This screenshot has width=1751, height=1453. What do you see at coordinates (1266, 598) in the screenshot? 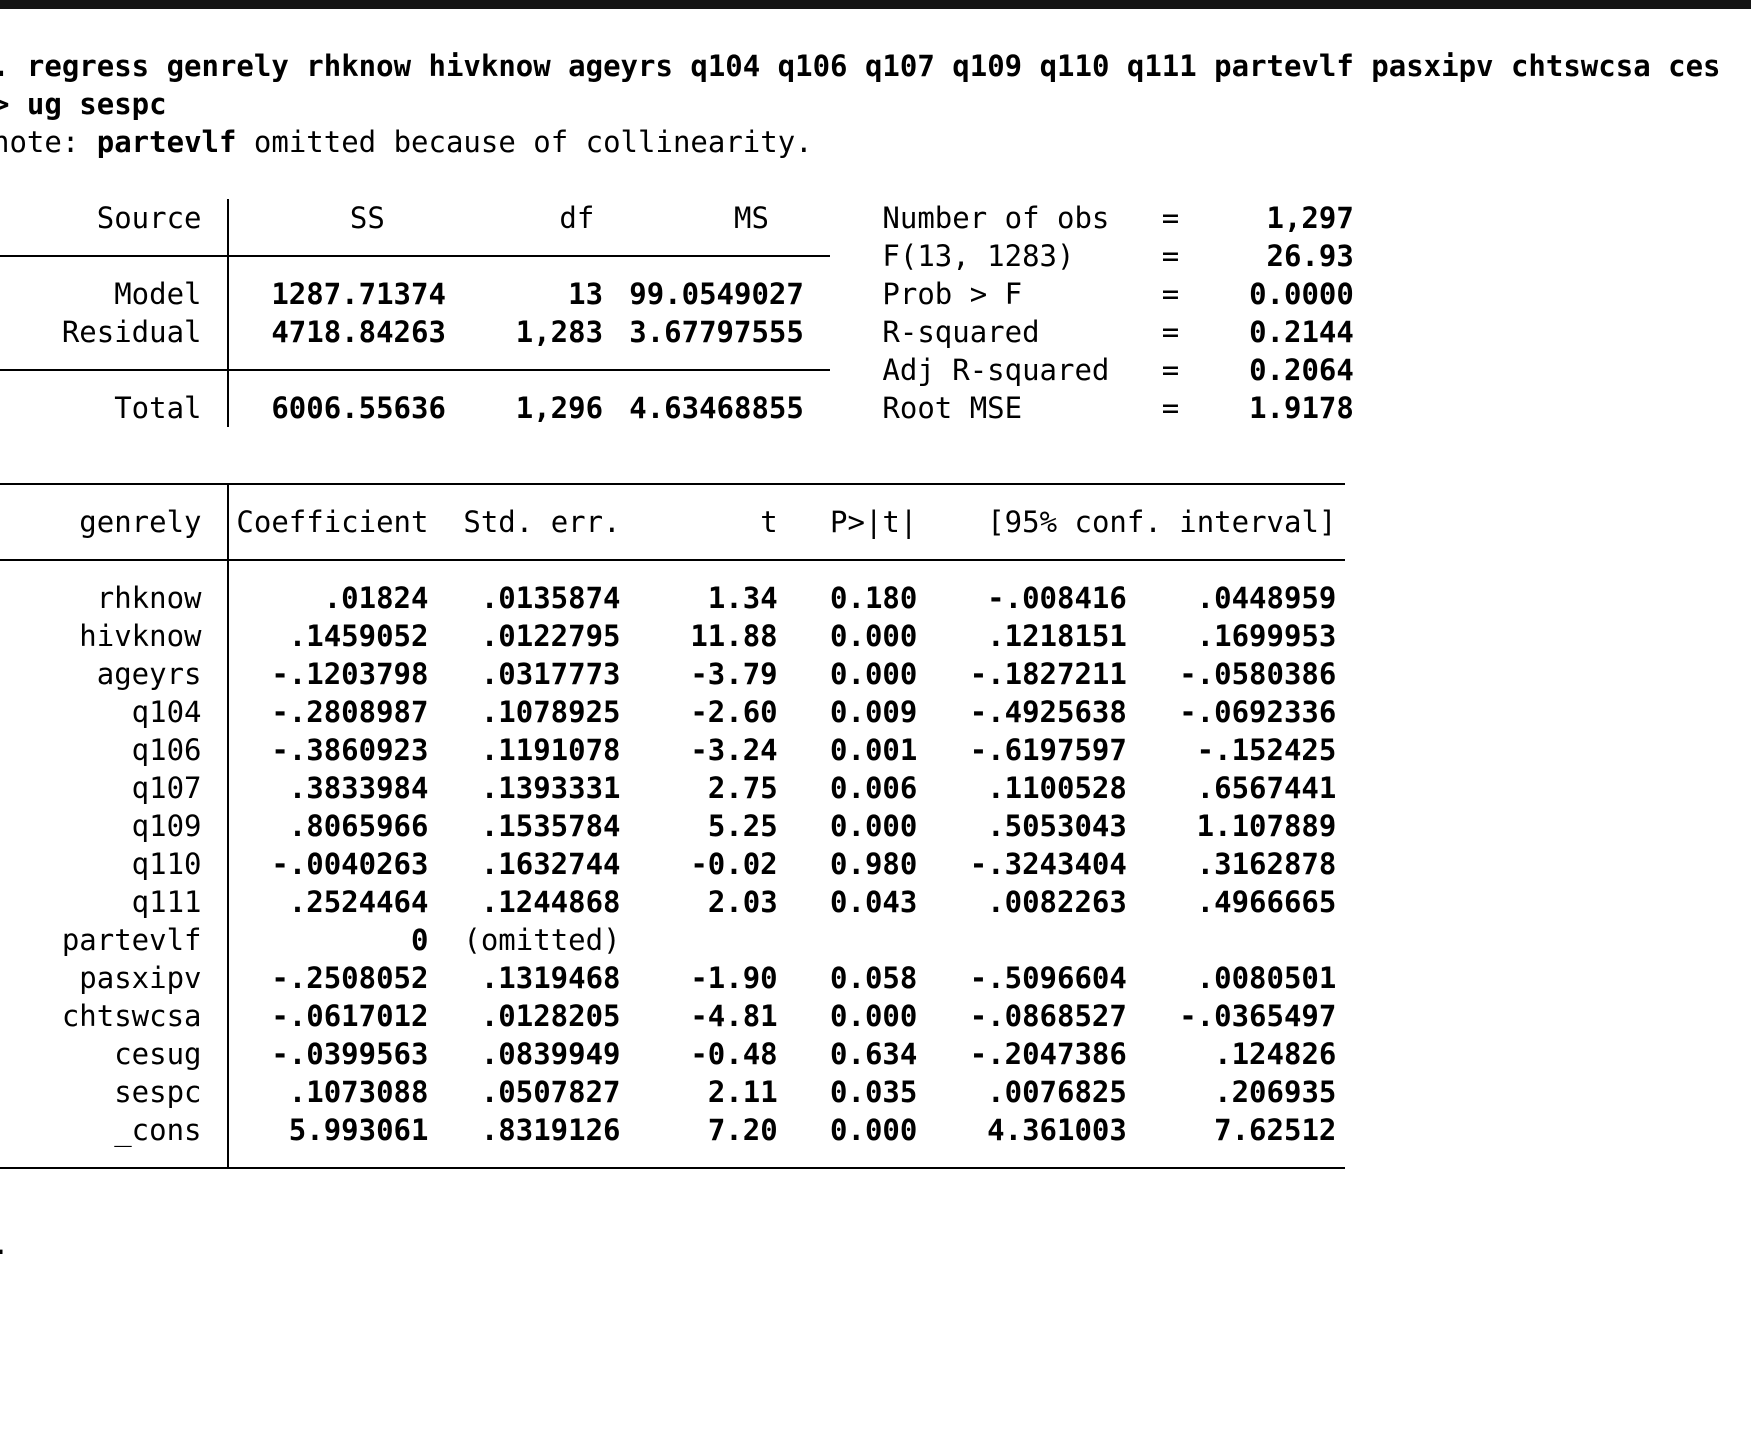
I see `coef-ci-high-value: .0448959` at bounding box center [1266, 598].